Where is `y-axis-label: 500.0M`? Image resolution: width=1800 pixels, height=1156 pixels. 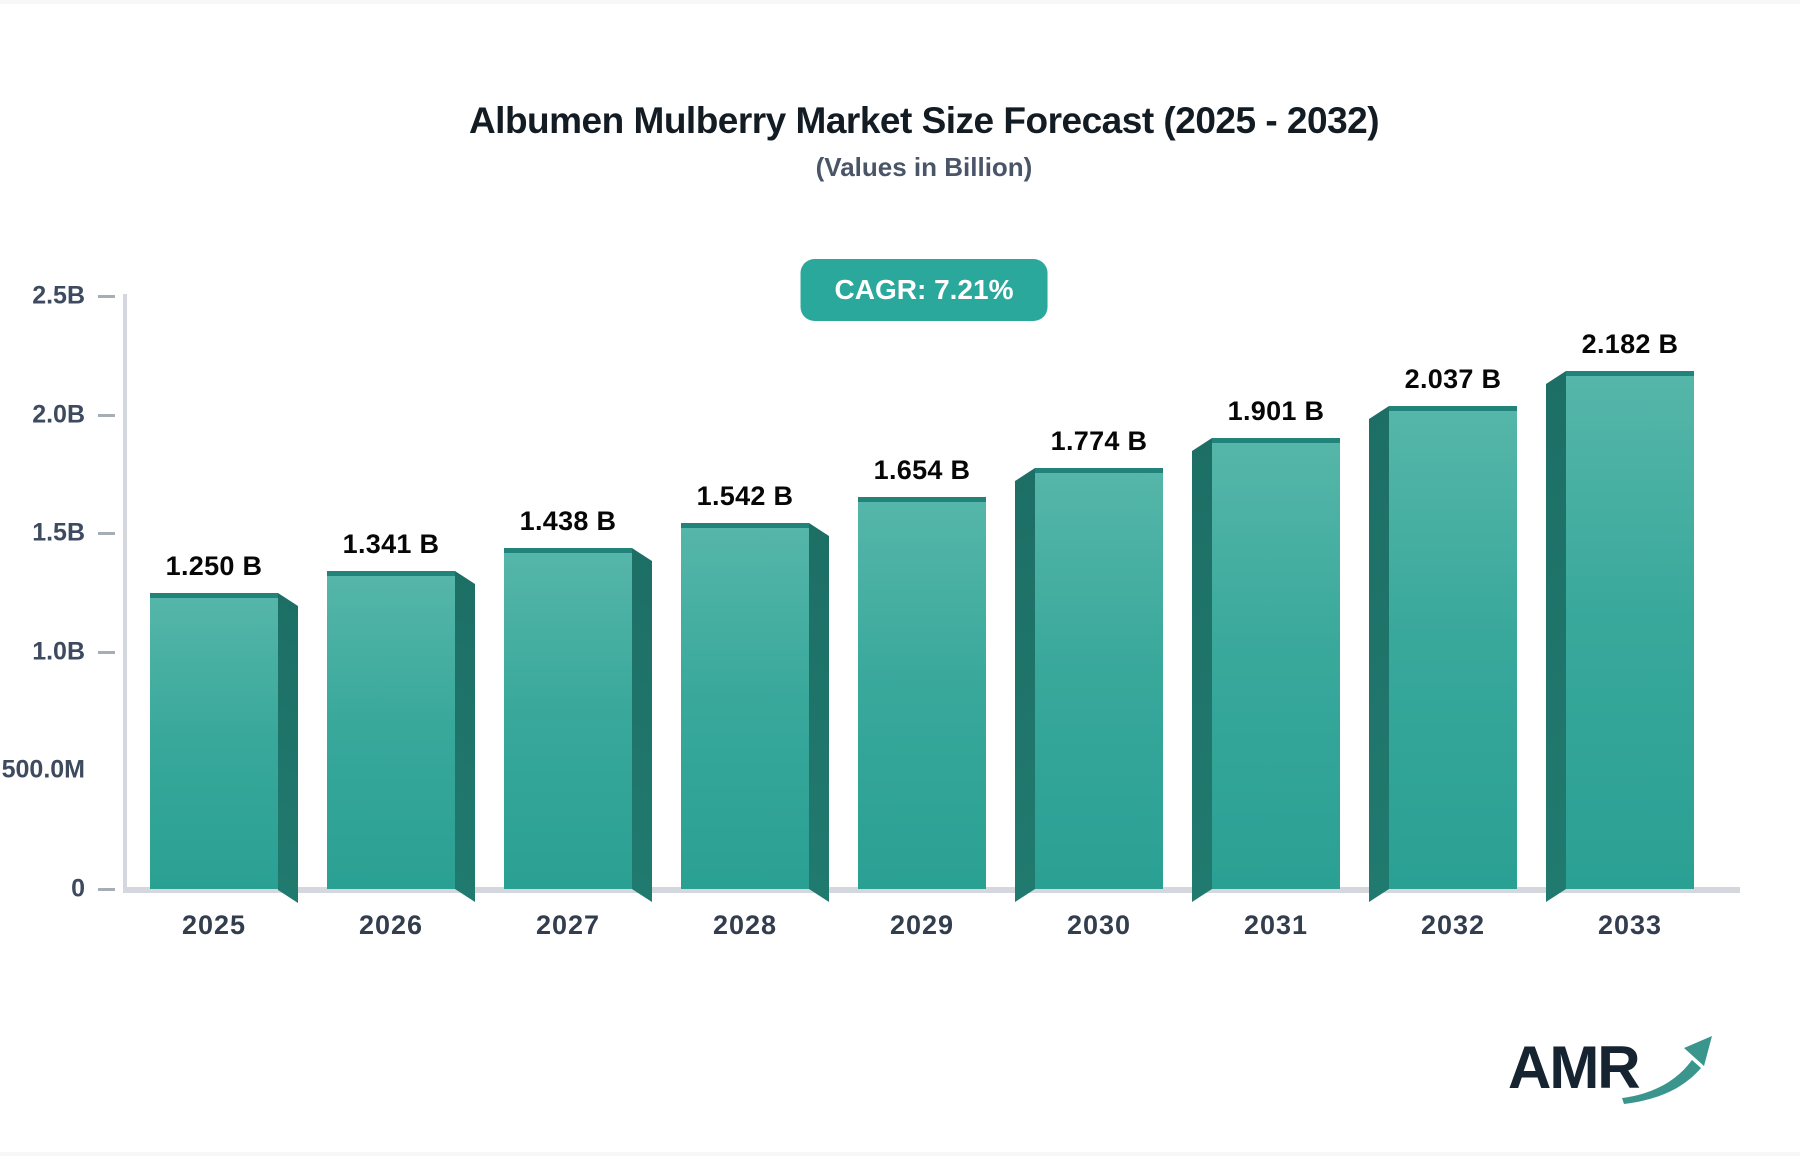
y-axis-label: 500.0M is located at coordinates (43, 769).